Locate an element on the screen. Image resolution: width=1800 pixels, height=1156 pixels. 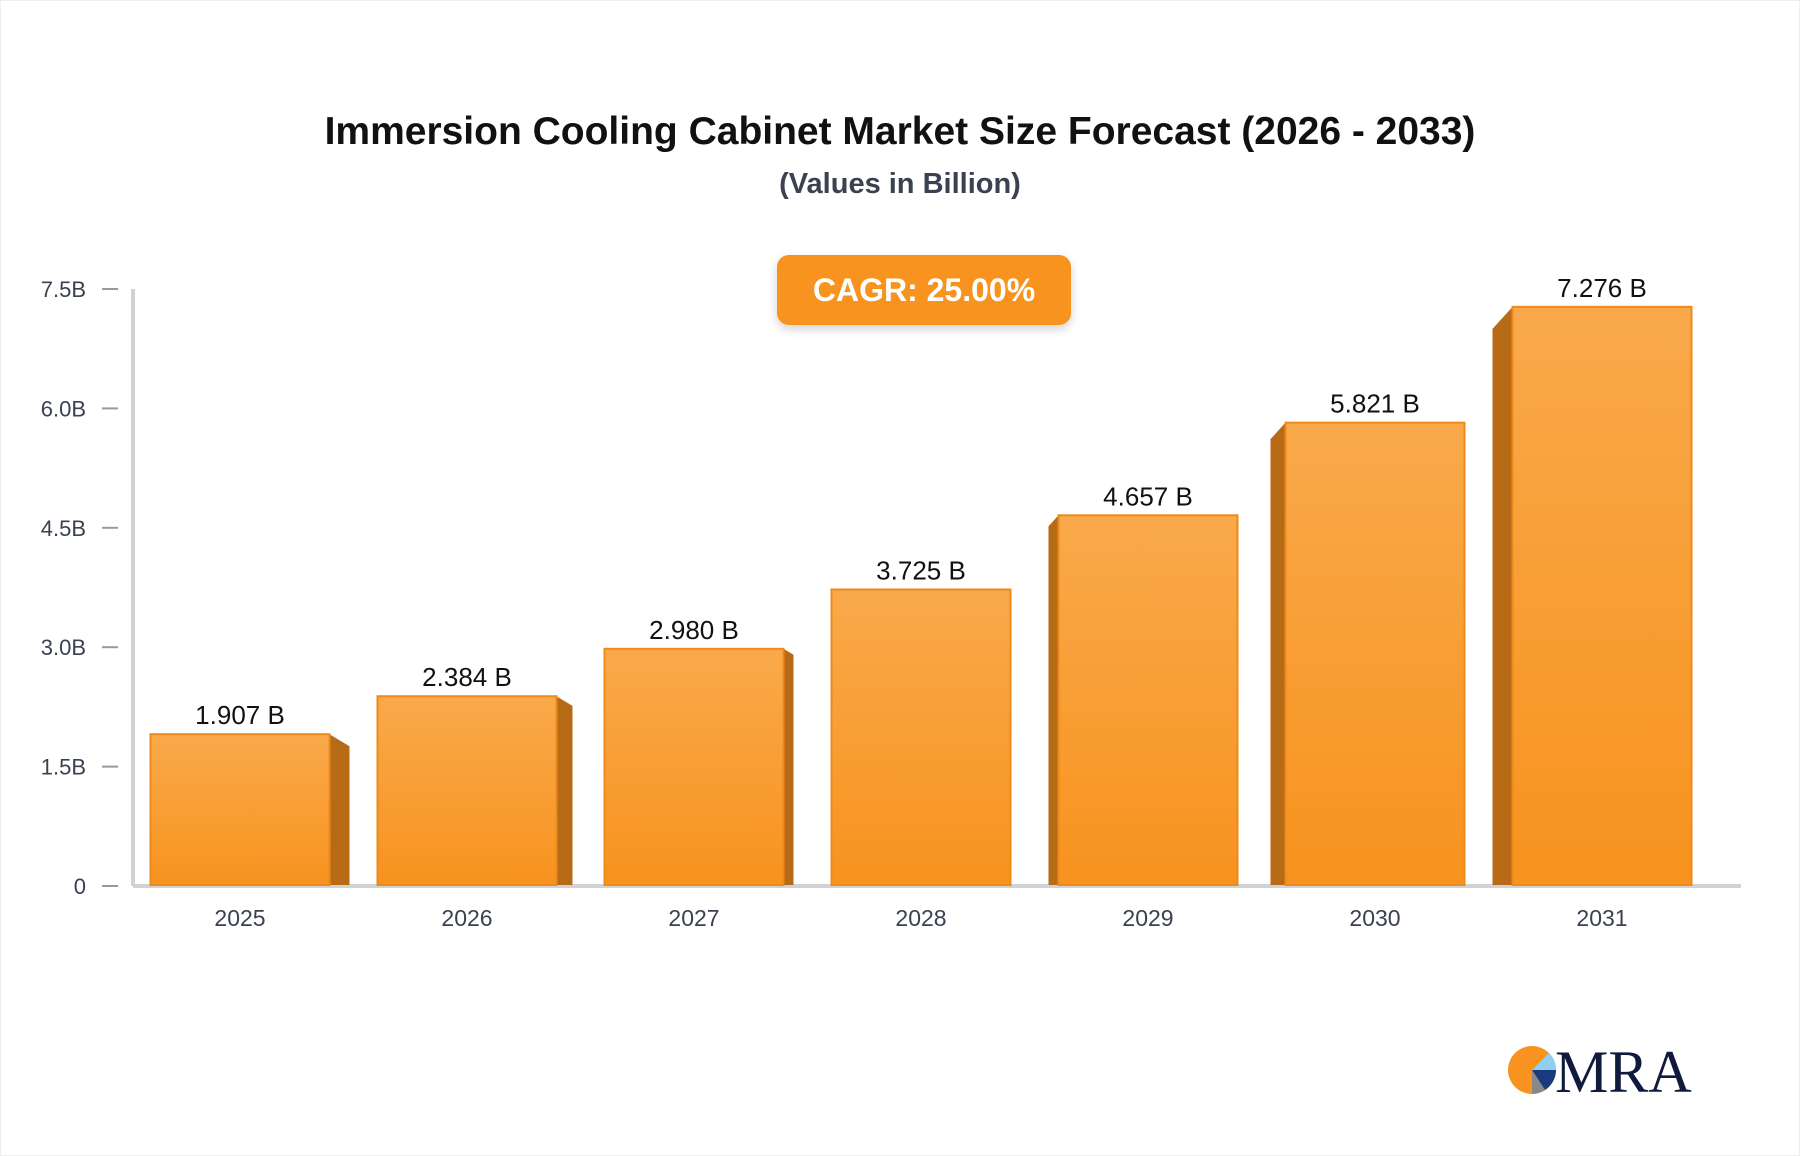
mra-logo: MRA is located at coordinates (1600, 1070).